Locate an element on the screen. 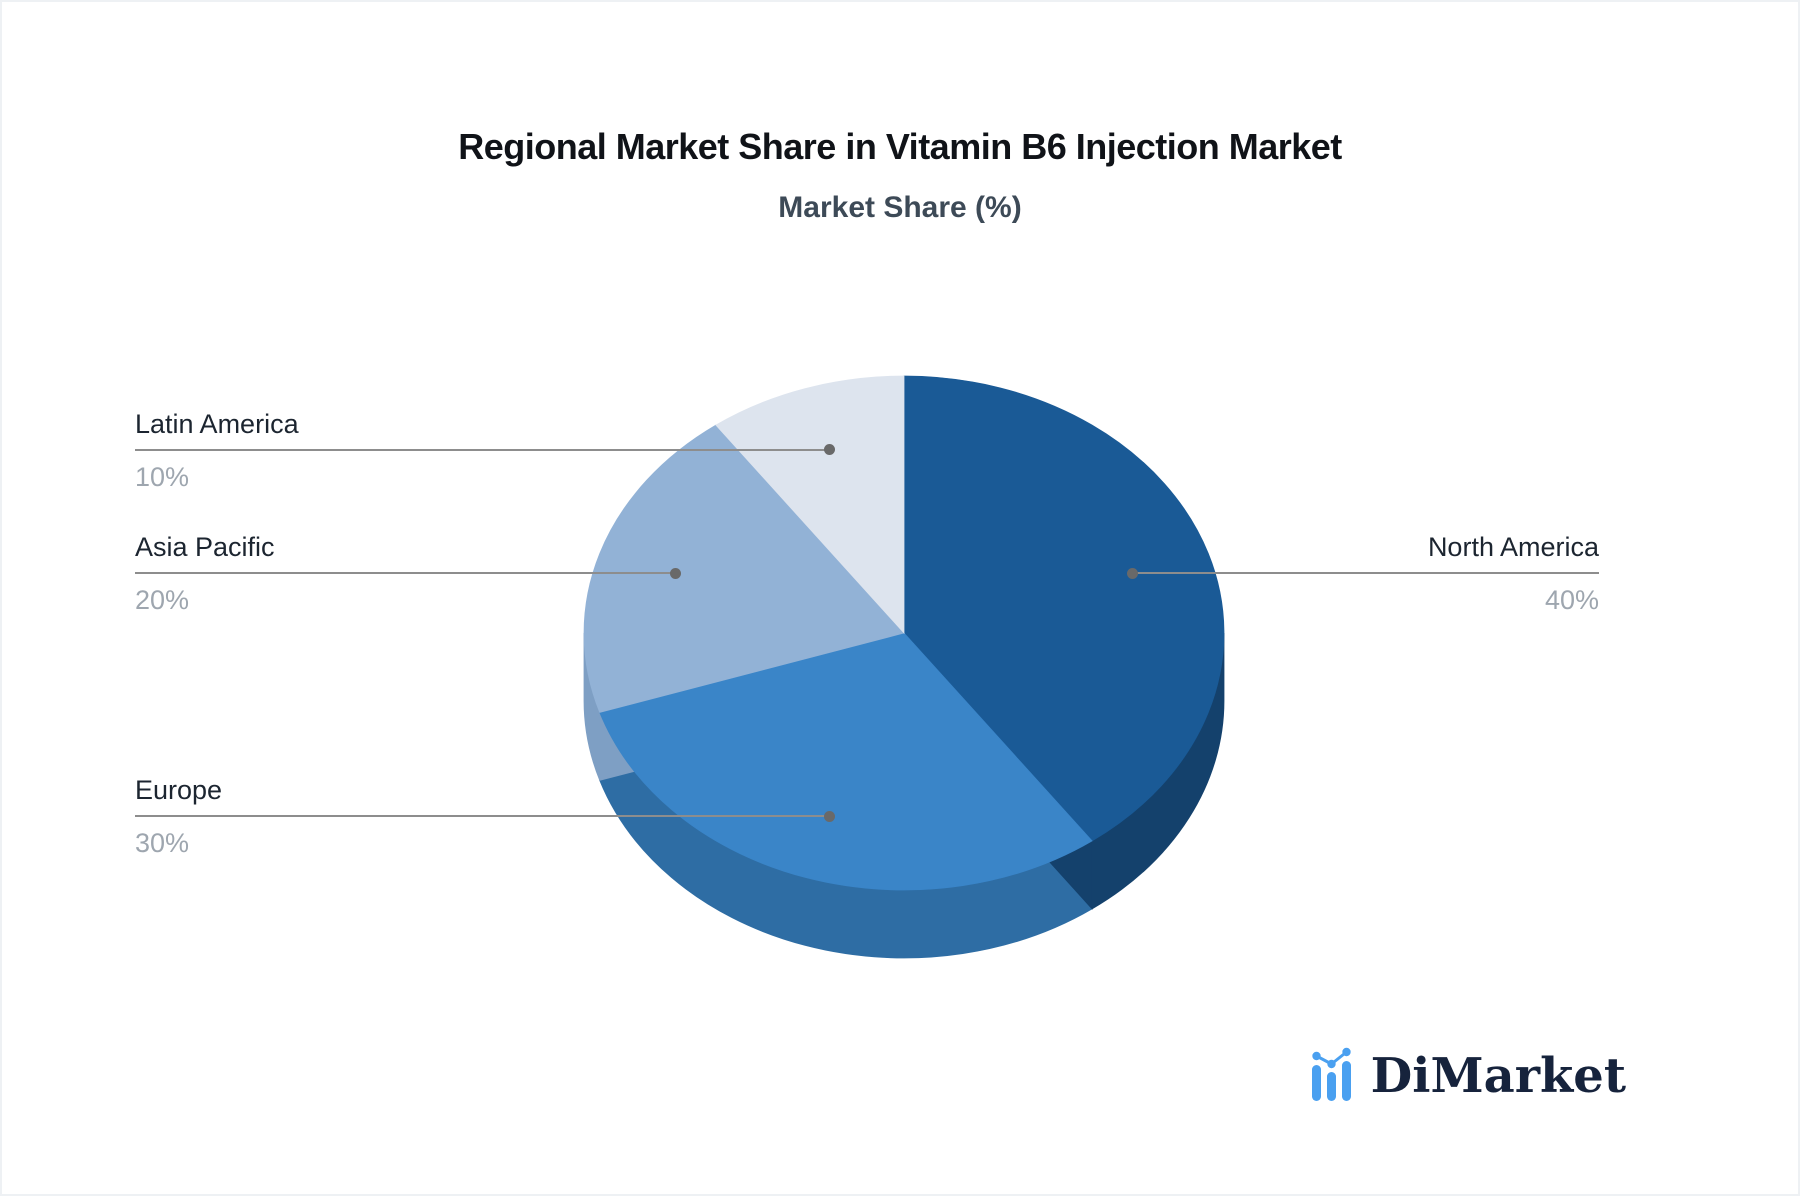 The height and width of the screenshot is (1196, 1800). leader-dot-europe is located at coordinates (830, 816).